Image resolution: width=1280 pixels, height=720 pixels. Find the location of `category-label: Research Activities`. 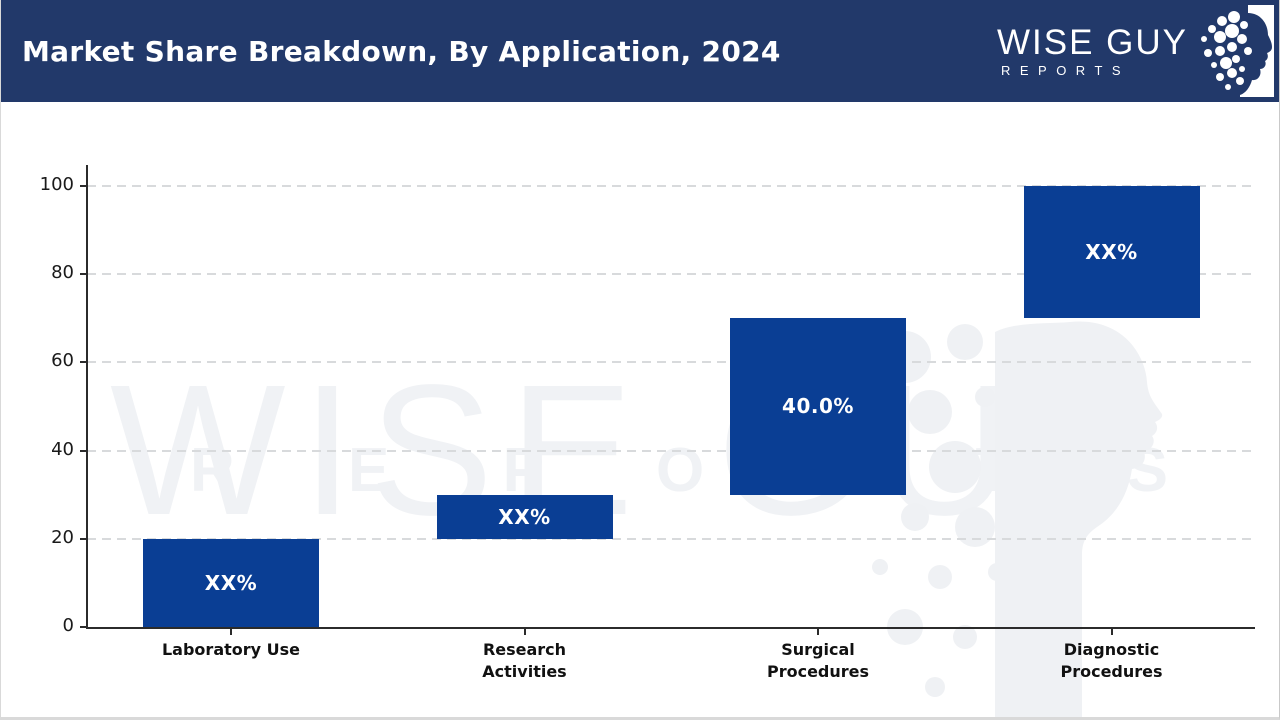

category-label: Research Activities is located at coordinates (524, 661).